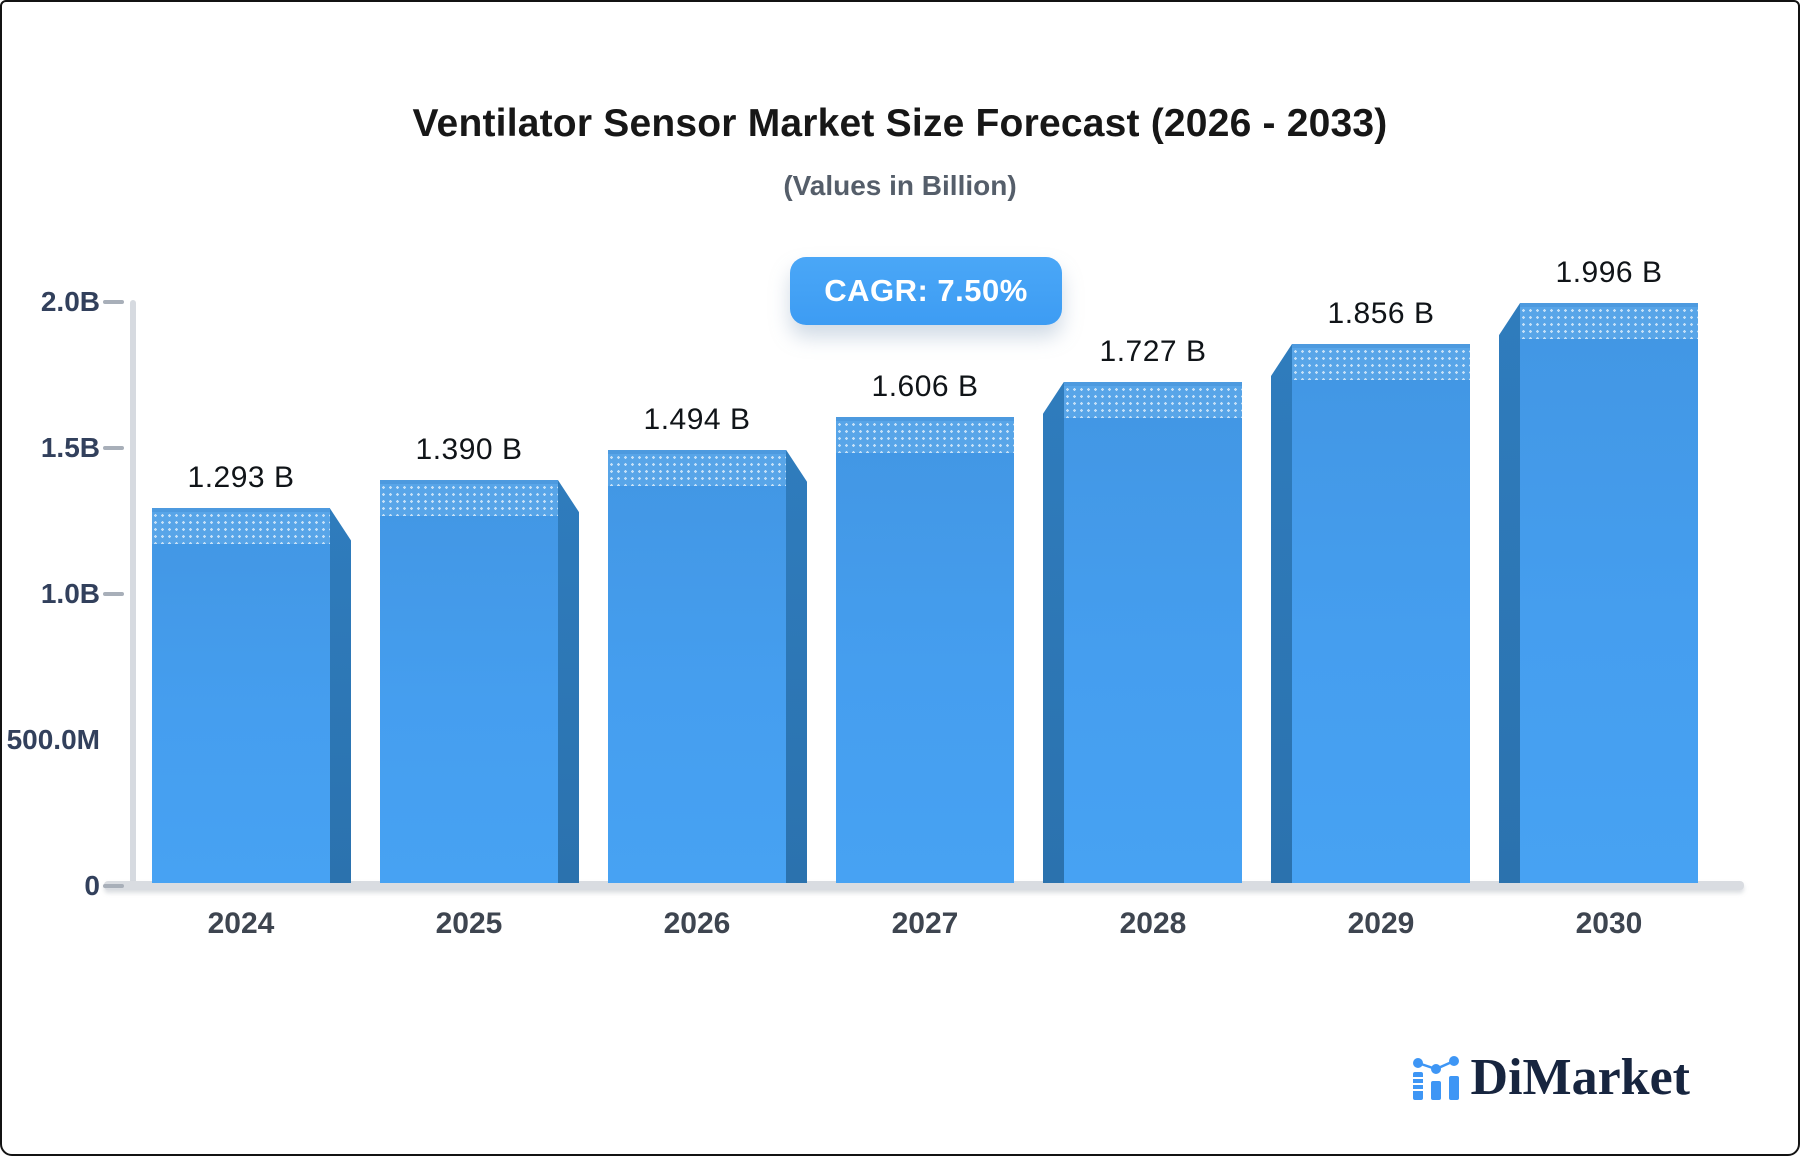 The width and height of the screenshot is (1800, 1156). I want to click on cagr-badge: CAGR: 7.50%, so click(926, 291).